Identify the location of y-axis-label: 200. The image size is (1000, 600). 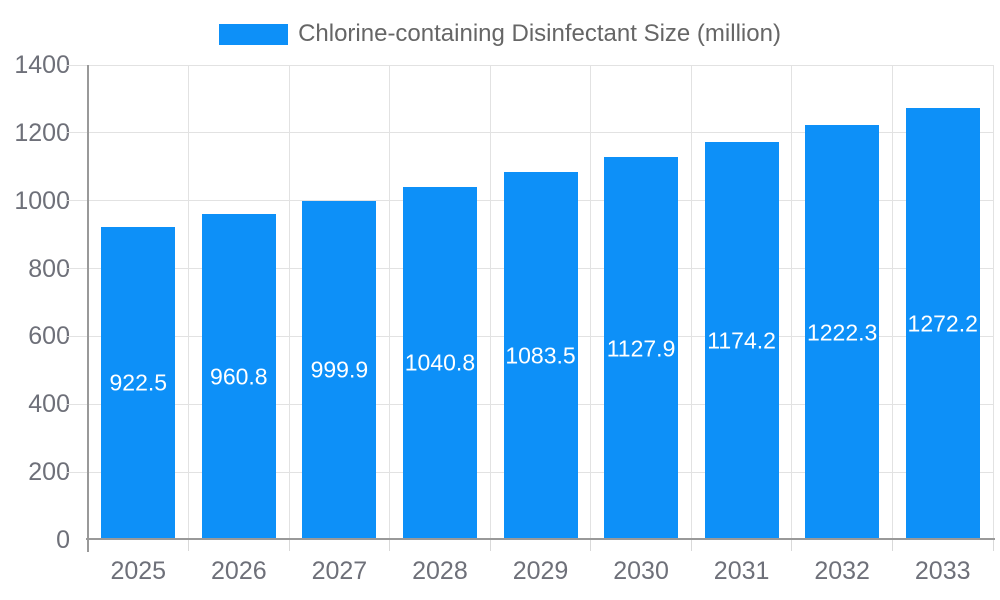
(49, 472).